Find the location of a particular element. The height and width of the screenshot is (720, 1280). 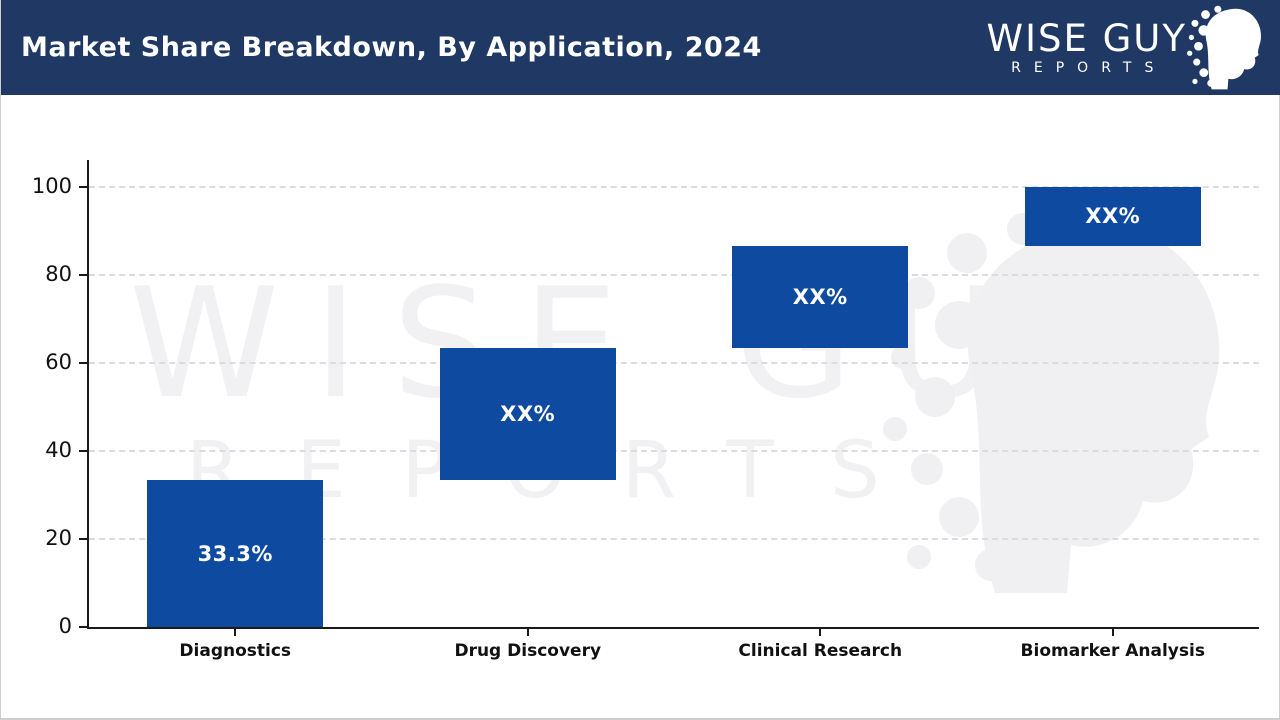

bar: 33.3% is located at coordinates (235, 553).